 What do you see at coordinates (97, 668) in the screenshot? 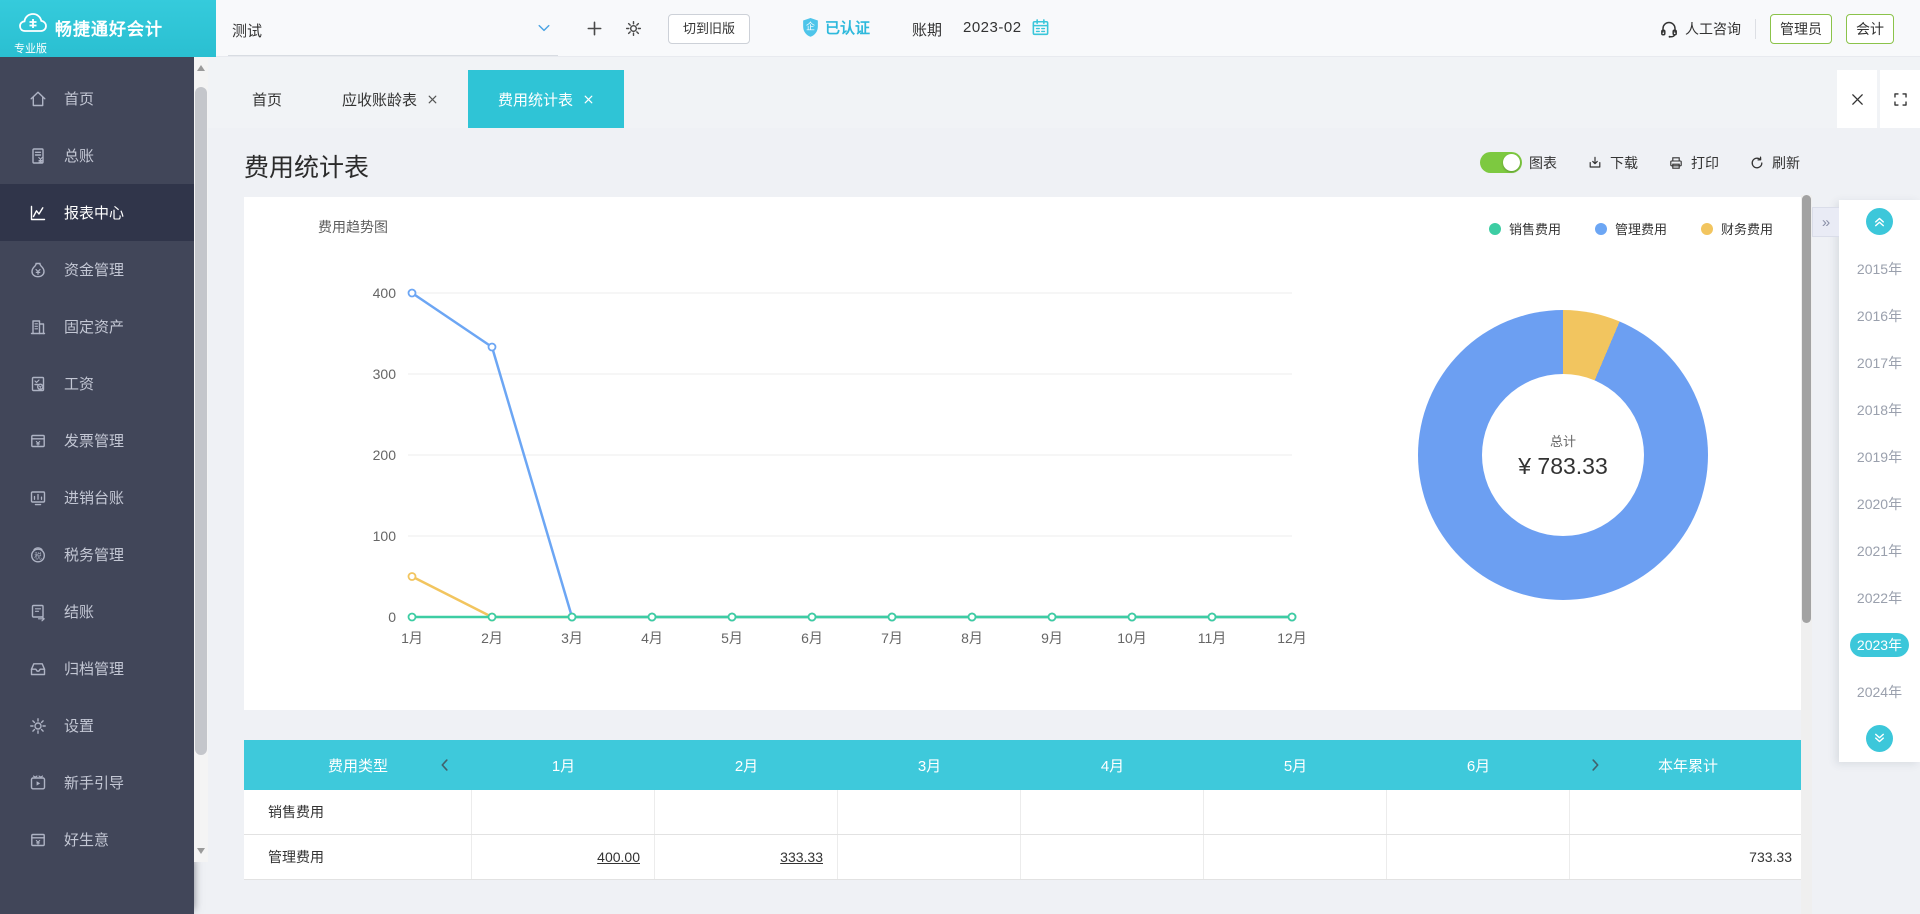
I see `sidebar-item-archive: 归档管理` at bounding box center [97, 668].